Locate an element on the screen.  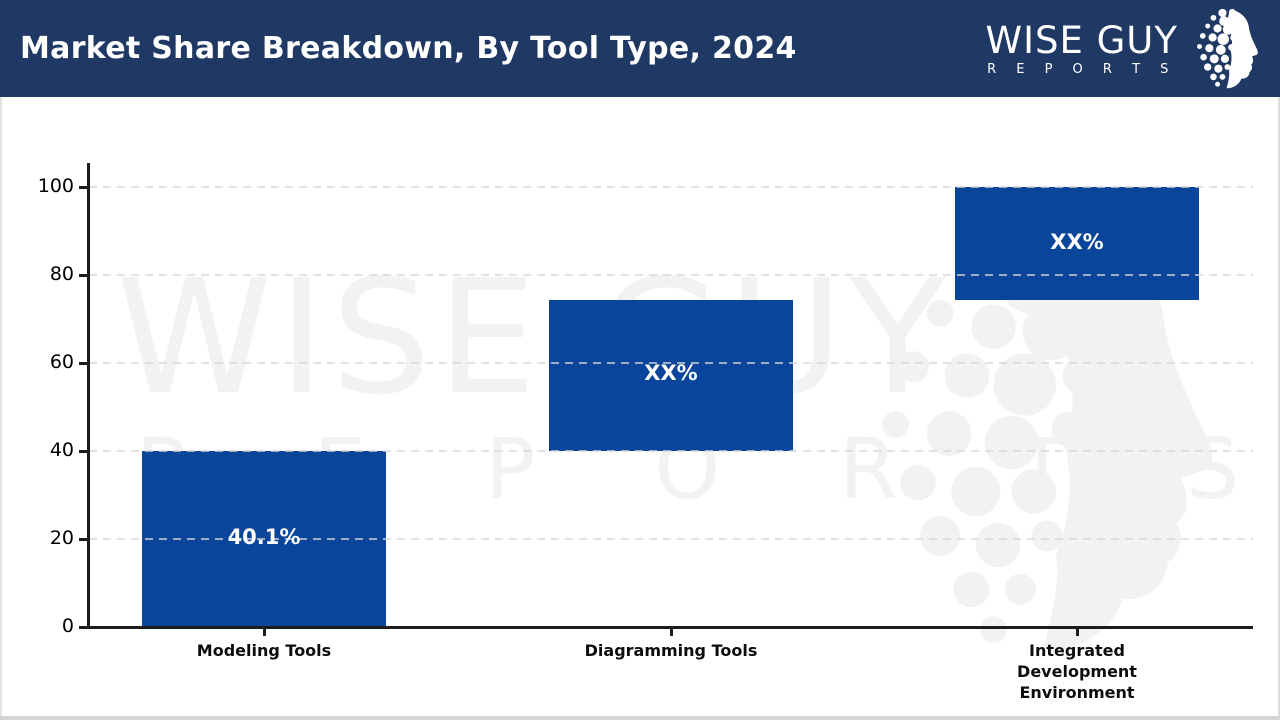
y-tick-label-80: 80 is located at coordinates (61, 274).